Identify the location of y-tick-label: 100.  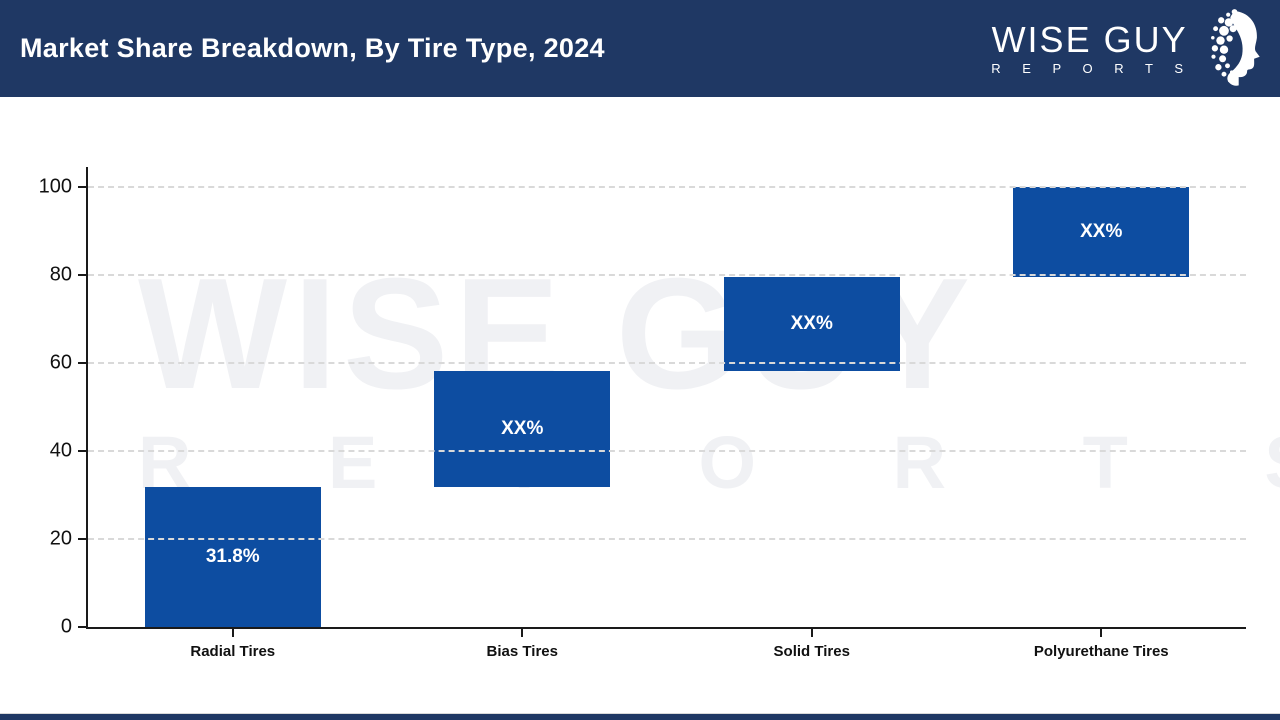
(55, 186).